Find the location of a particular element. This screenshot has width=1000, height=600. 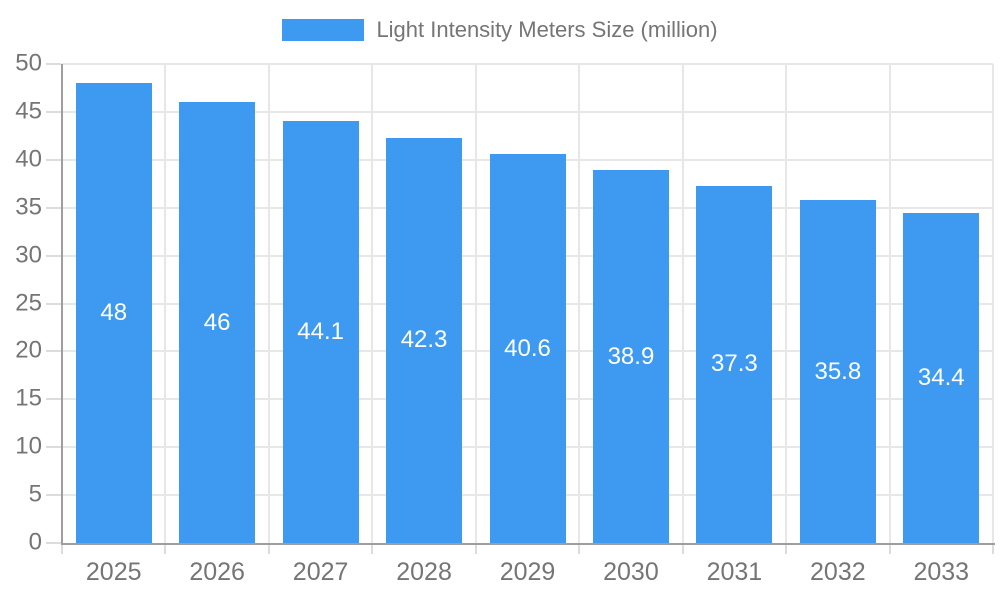

bar-2025: 48 is located at coordinates (113, 313).